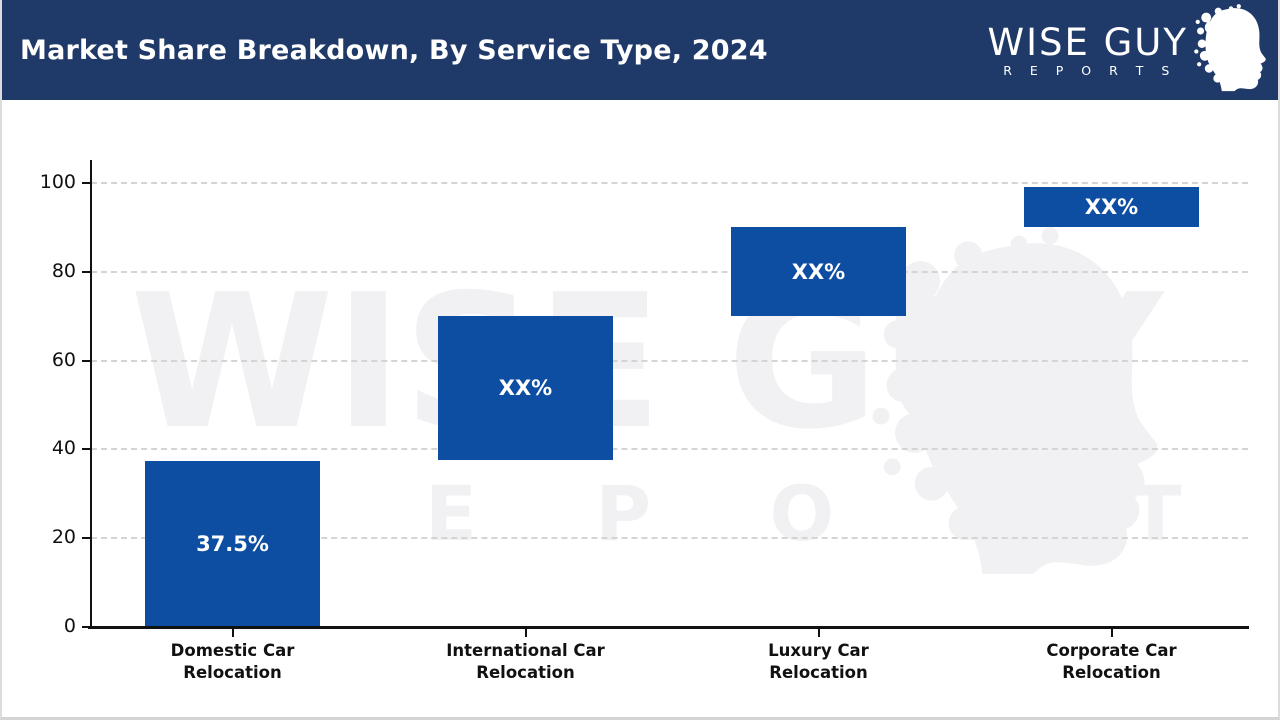 The height and width of the screenshot is (720, 1280). Describe the element at coordinates (91, 394) in the screenshot. I see `y-axis` at that location.